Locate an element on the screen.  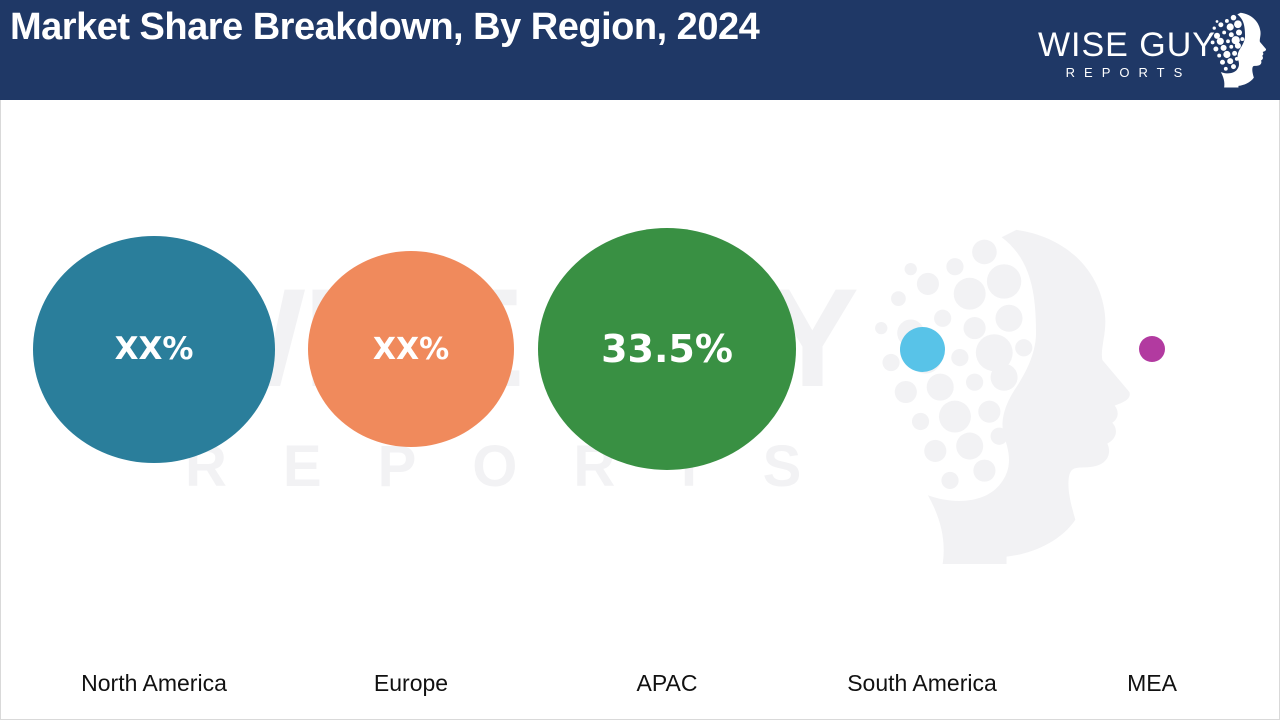
bubble-europe: XX% is located at coordinates (411, 349).